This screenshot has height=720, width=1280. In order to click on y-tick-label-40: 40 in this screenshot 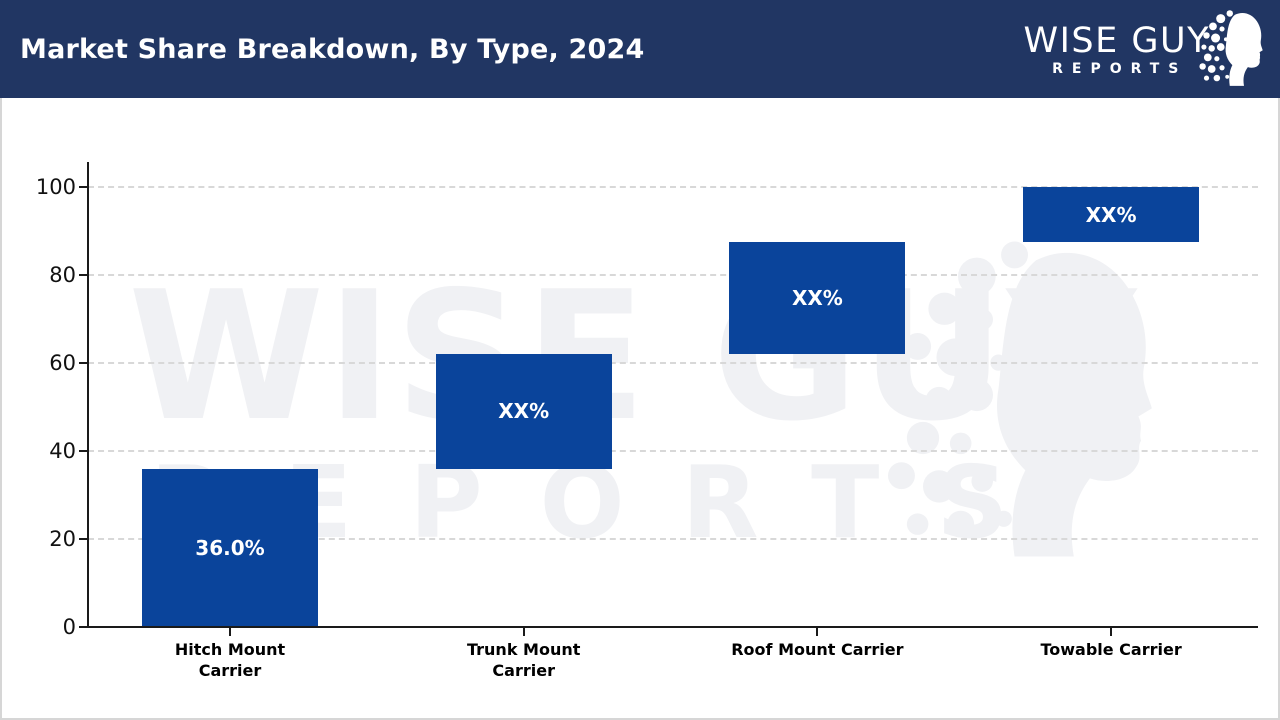, I will do `click(62, 451)`.